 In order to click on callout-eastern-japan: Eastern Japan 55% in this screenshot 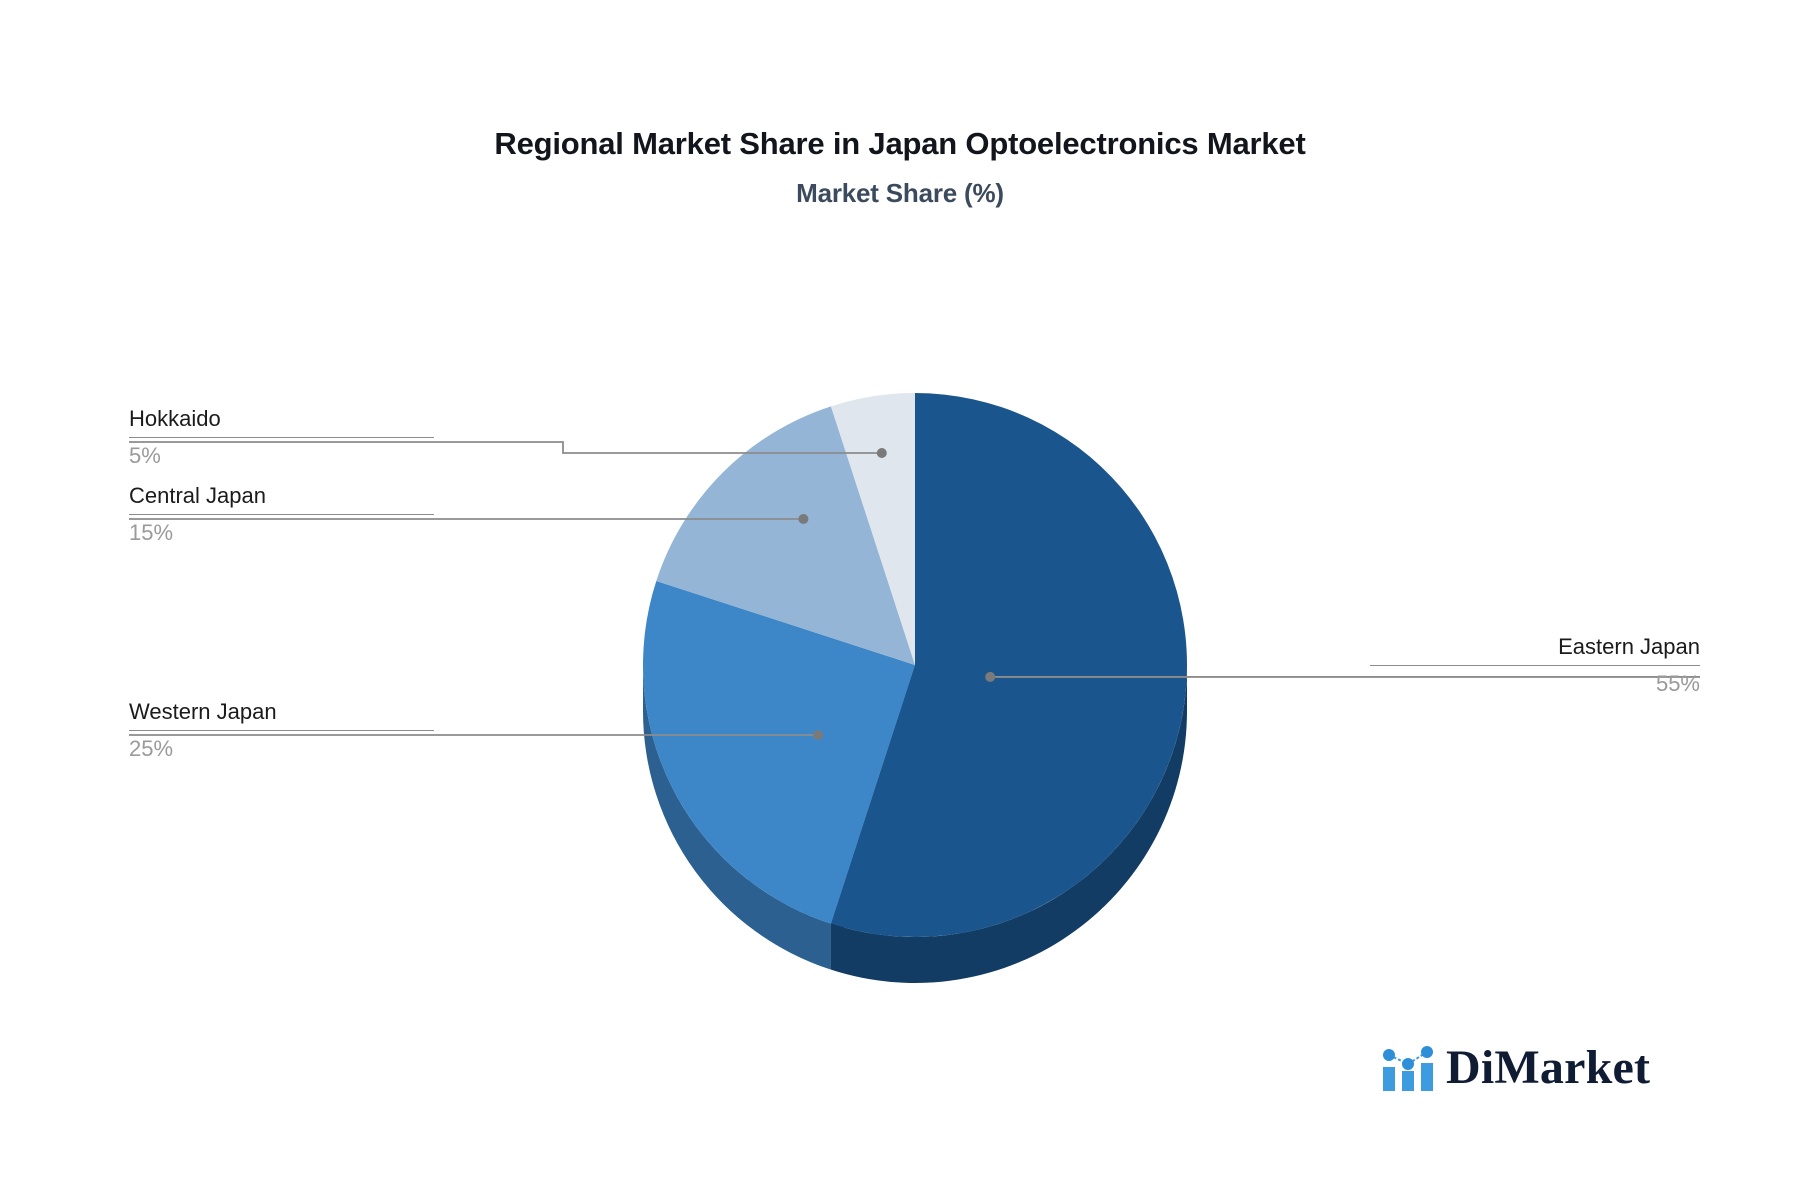, I will do `click(1535, 665)`.